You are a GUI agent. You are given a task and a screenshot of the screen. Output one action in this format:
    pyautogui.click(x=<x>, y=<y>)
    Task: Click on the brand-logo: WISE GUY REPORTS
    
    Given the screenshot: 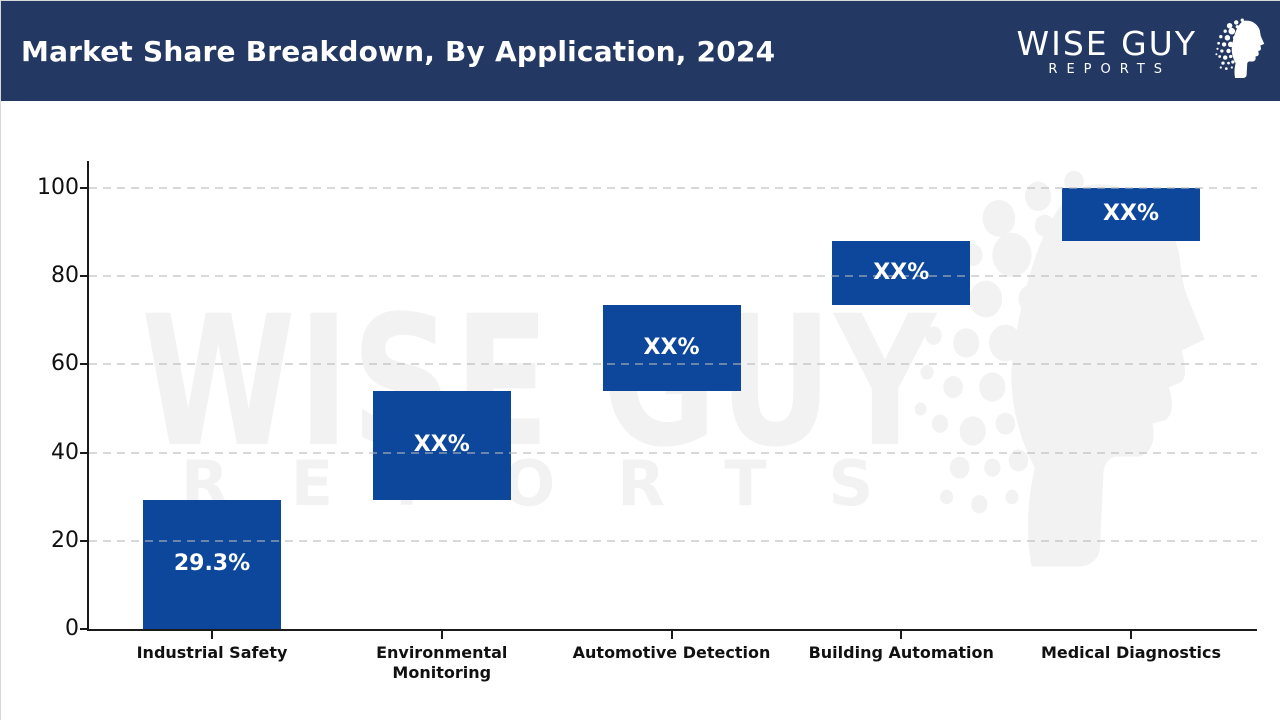 What is the action you would take?
    pyautogui.click(x=1141, y=51)
    